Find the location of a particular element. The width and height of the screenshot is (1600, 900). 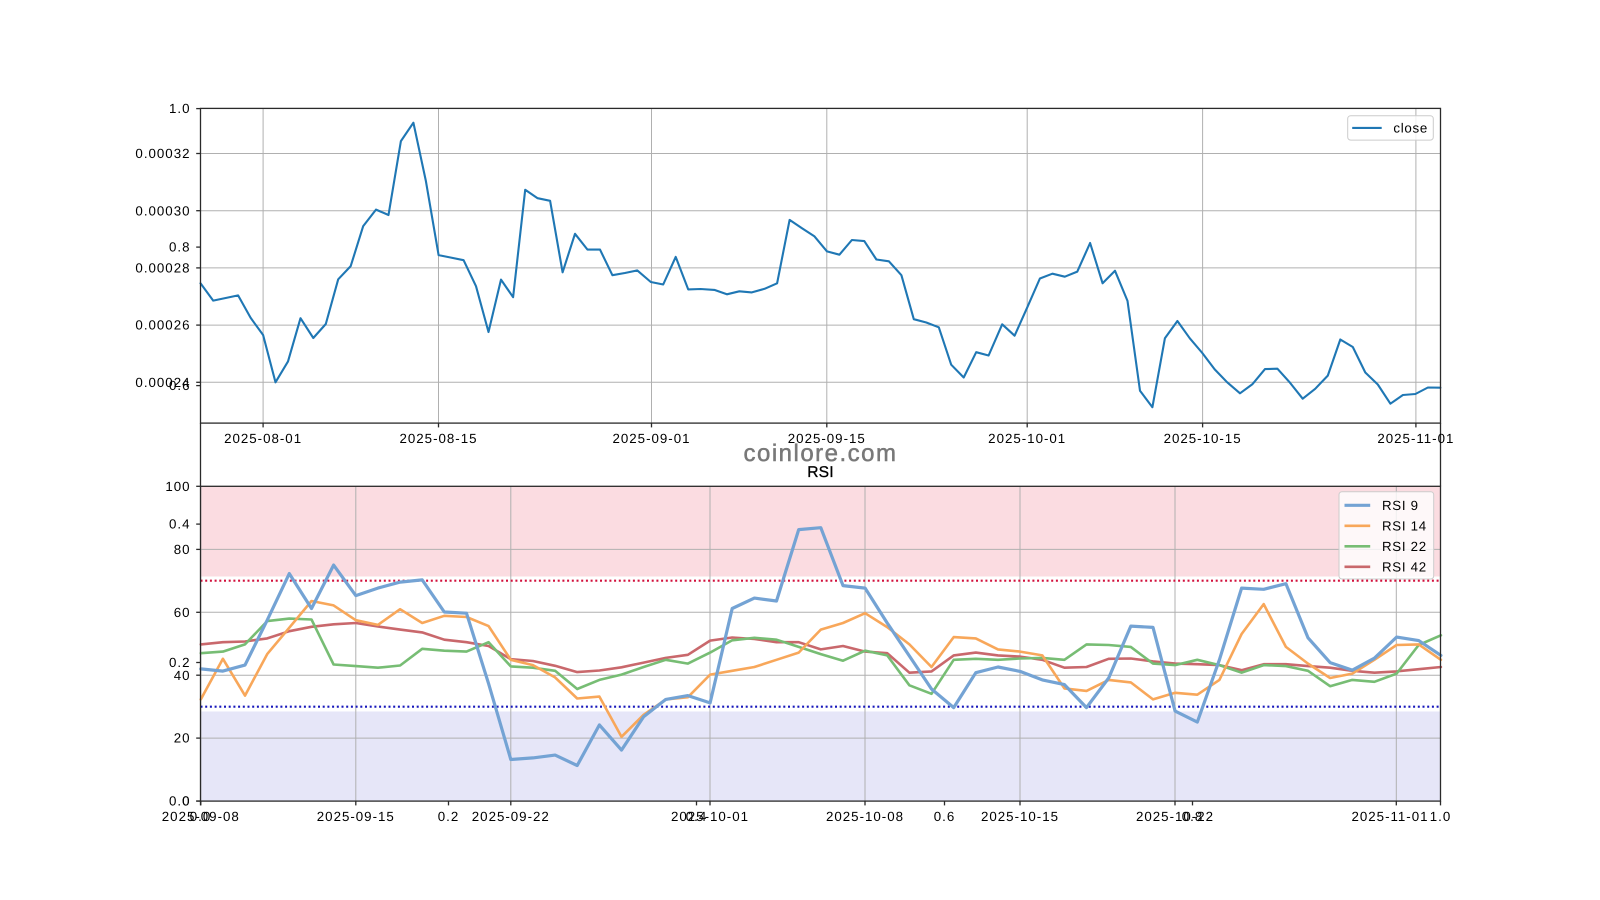

svg-text: 40 is located at coordinates (182, 675).